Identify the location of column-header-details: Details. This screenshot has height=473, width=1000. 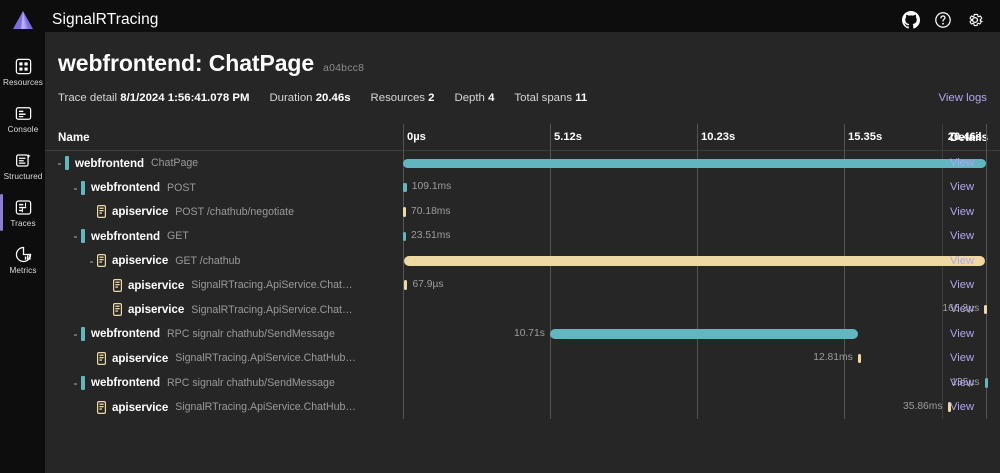
(969, 137).